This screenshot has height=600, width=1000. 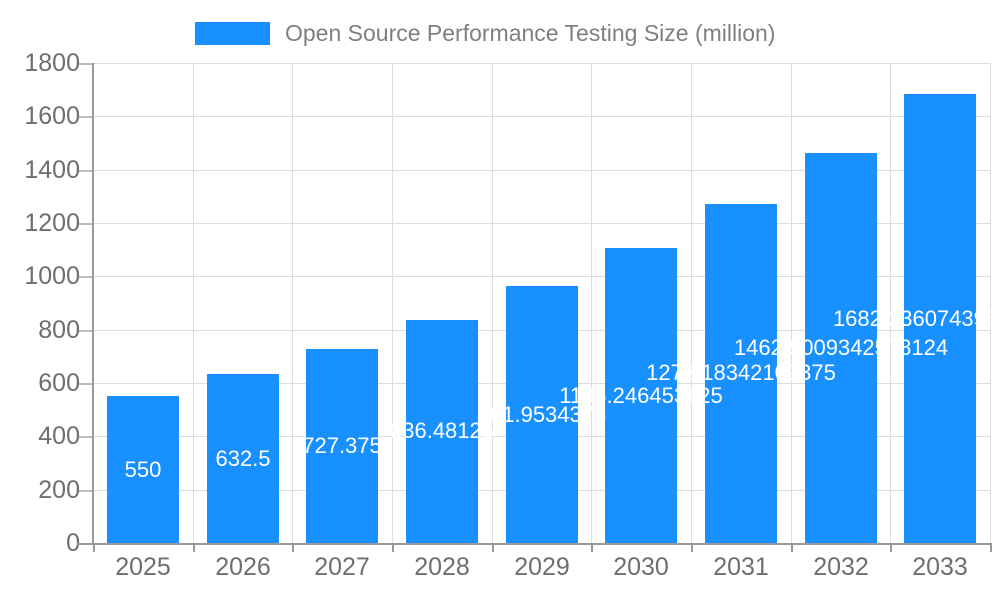 I want to click on y-tick-label-1800: 1800, so click(x=52, y=63).